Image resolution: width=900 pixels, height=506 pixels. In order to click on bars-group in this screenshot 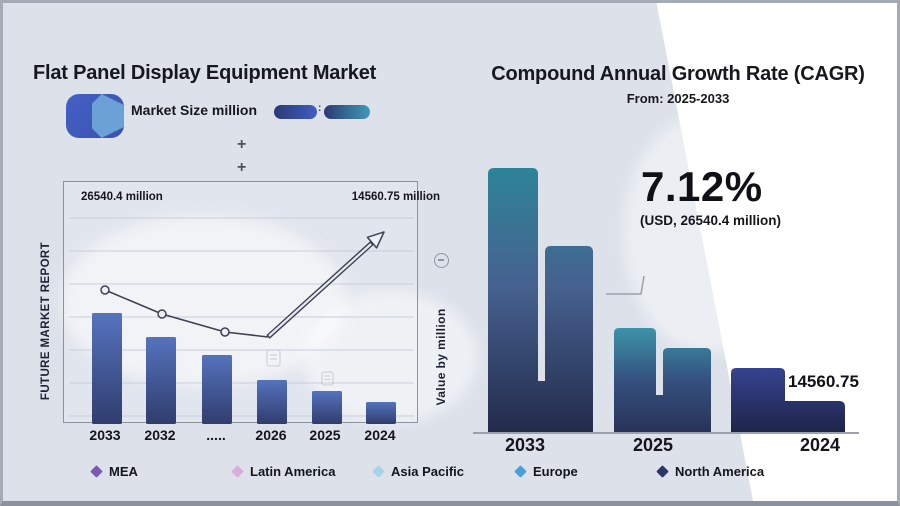, I will do `click(244, 368)`.